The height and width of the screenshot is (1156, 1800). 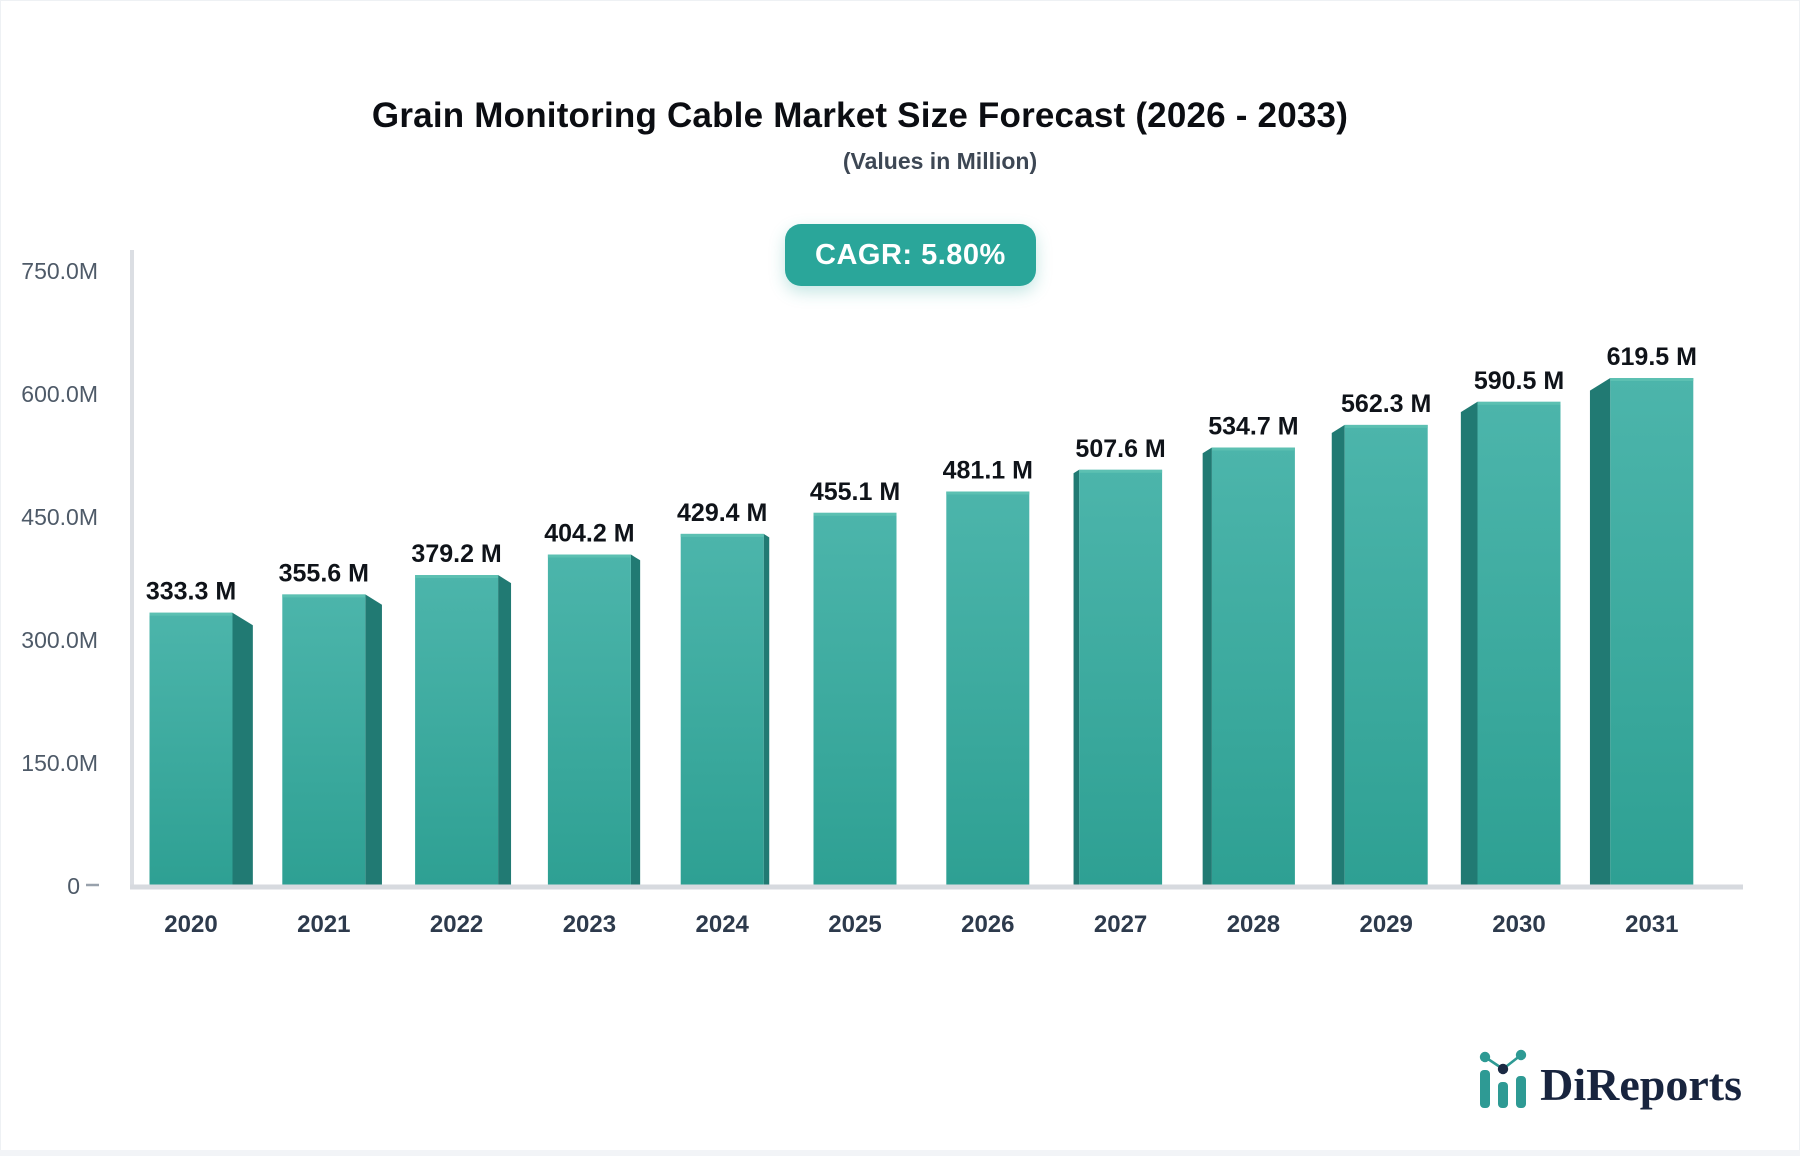 What do you see at coordinates (1120, 924) in the screenshot?
I see `x-tick-label-2027: 2027` at bounding box center [1120, 924].